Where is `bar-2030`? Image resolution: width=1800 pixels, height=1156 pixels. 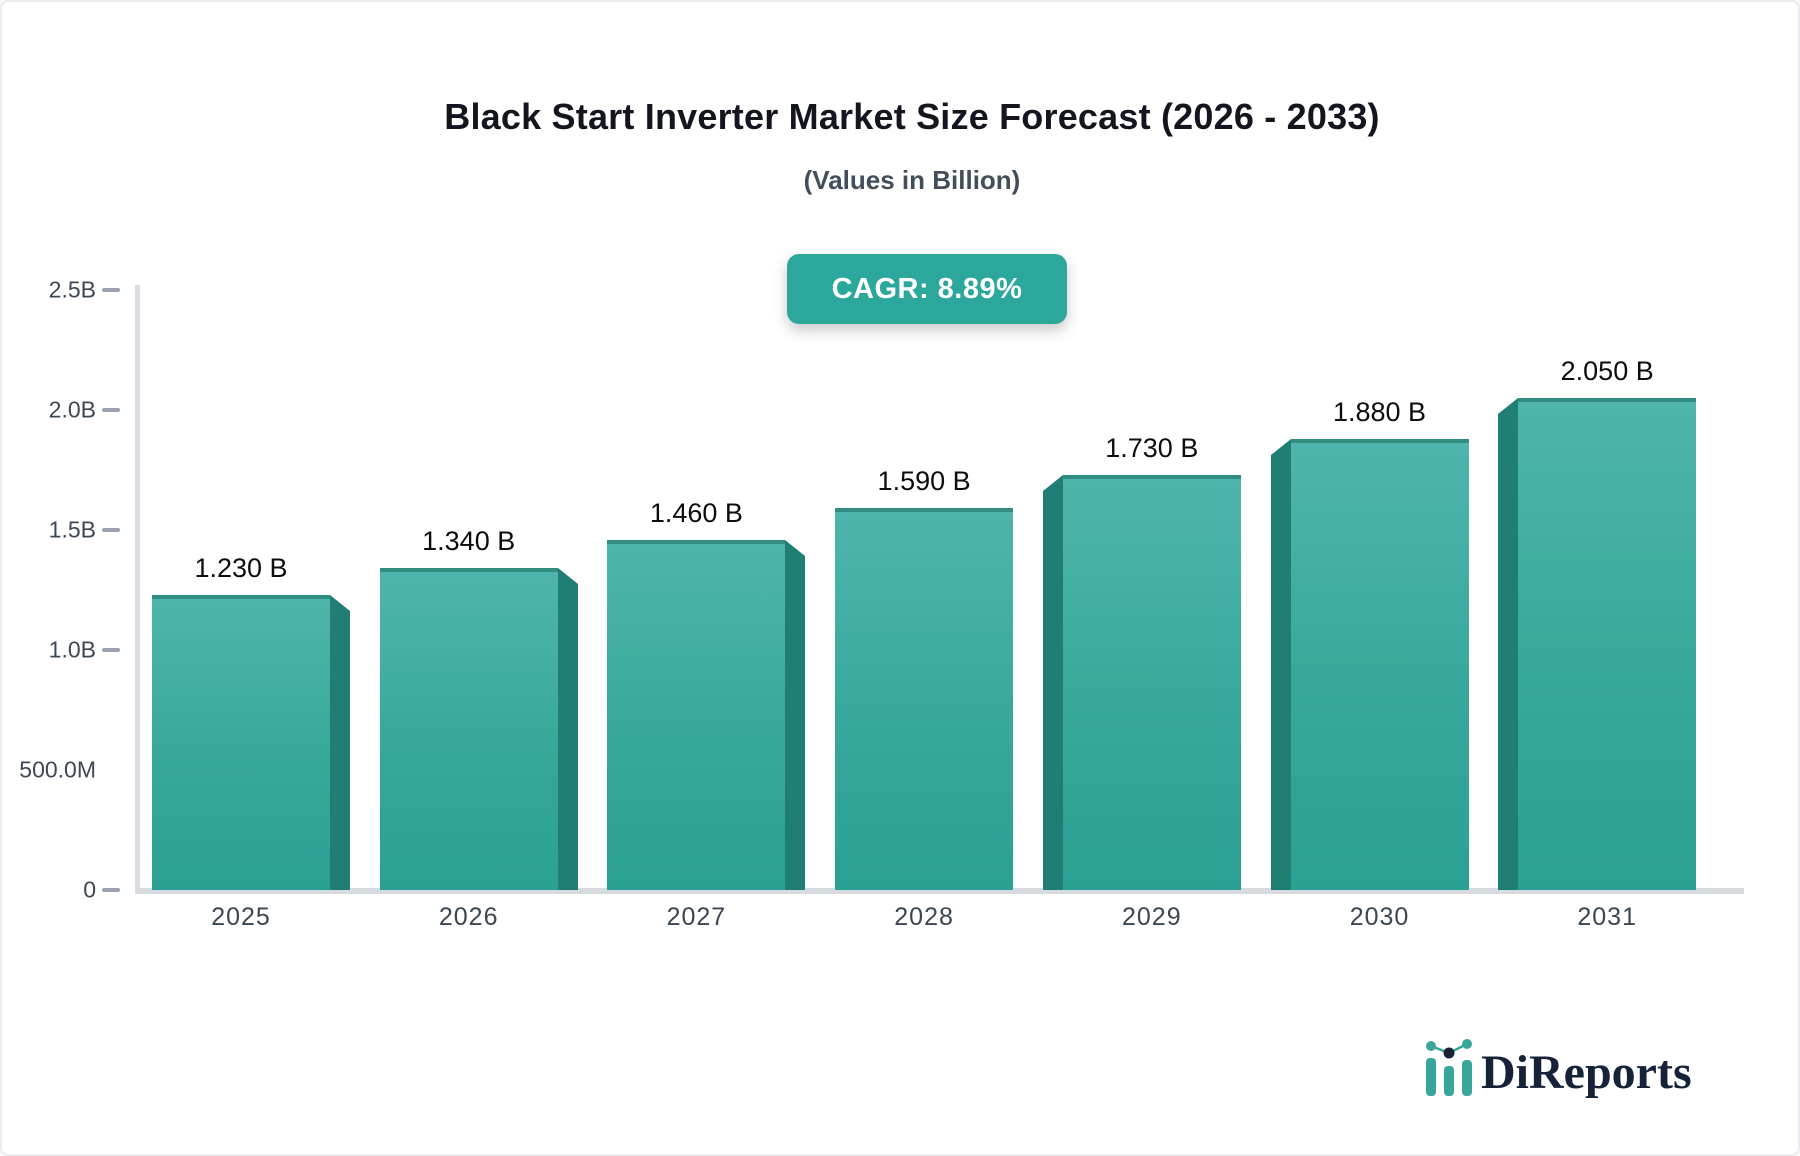 bar-2030 is located at coordinates (1380, 664).